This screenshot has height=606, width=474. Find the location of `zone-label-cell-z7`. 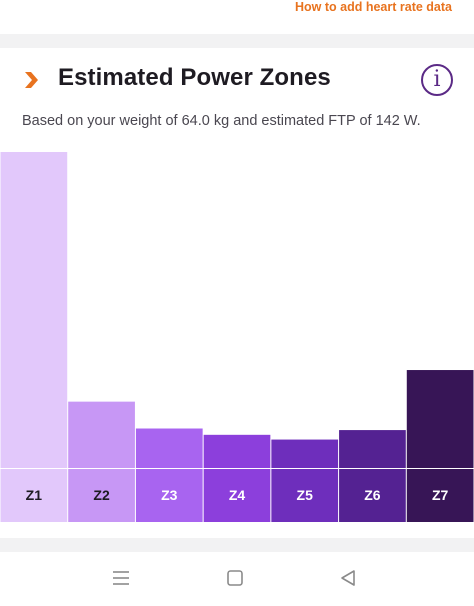

zone-label-cell-z7 is located at coordinates (440, 495).